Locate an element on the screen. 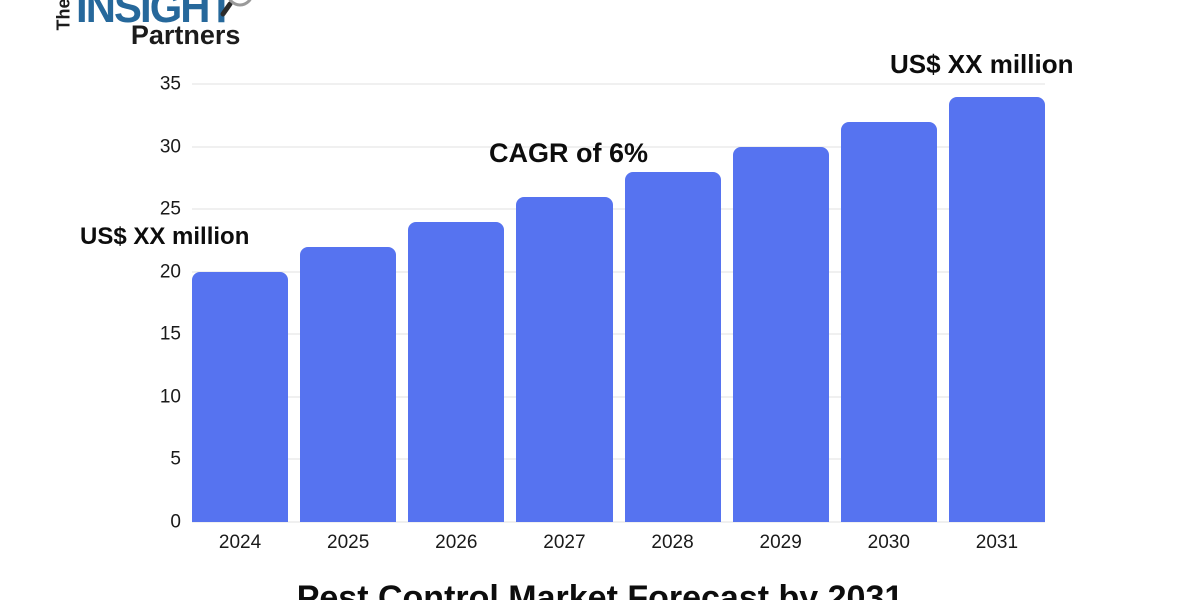 The image size is (1200, 600). y-tick-label-5: 5 is located at coordinates (175, 459).